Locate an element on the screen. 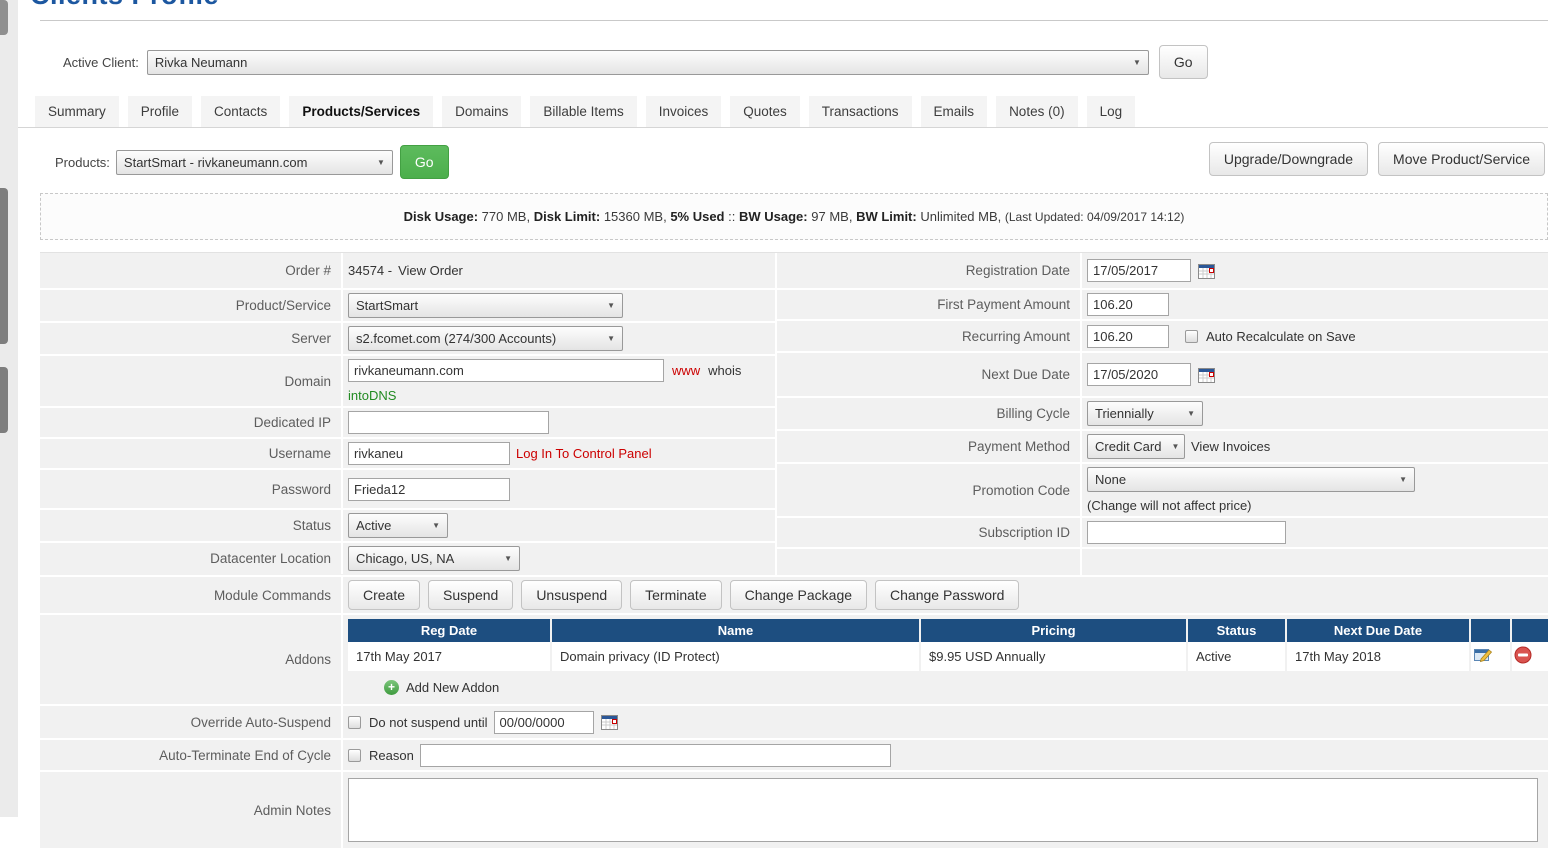 The width and height of the screenshot is (1548, 848). order-number: 34574 - is located at coordinates (370, 270).